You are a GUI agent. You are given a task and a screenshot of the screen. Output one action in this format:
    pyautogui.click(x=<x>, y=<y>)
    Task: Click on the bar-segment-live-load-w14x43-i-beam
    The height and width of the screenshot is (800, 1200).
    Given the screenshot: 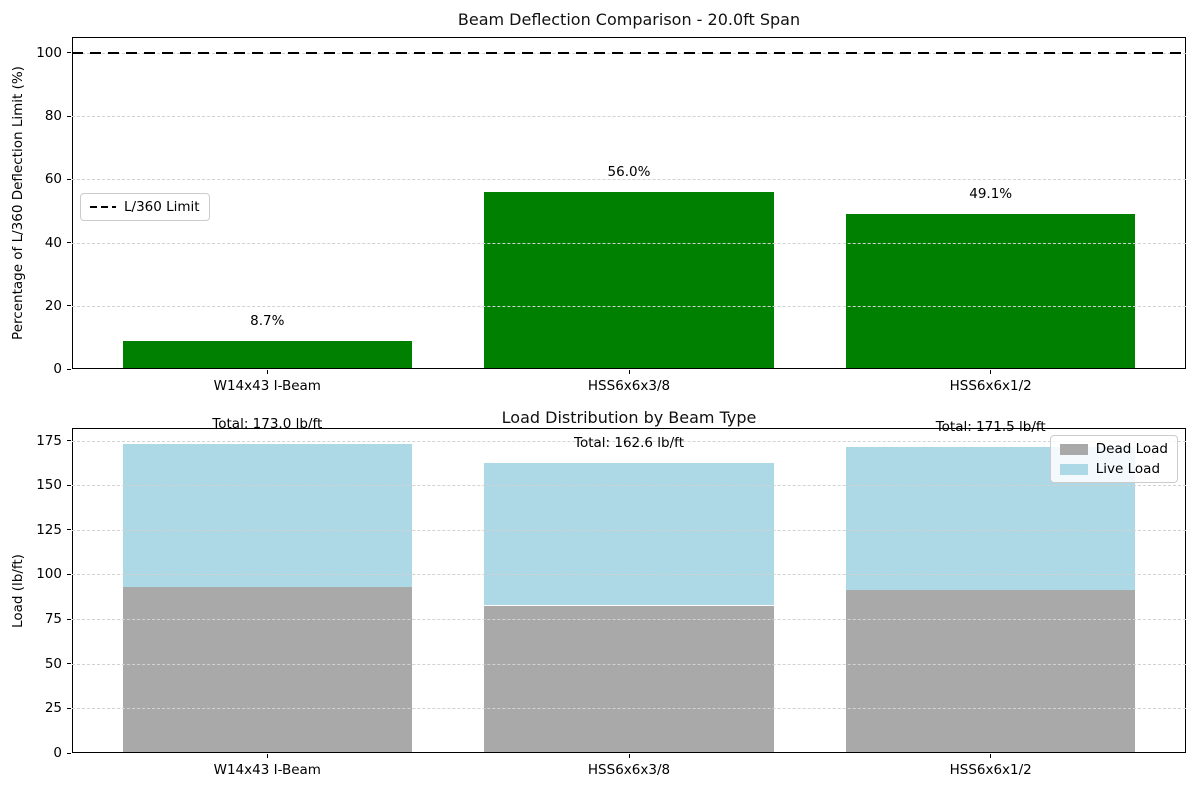 What is the action you would take?
    pyautogui.click(x=267, y=515)
    